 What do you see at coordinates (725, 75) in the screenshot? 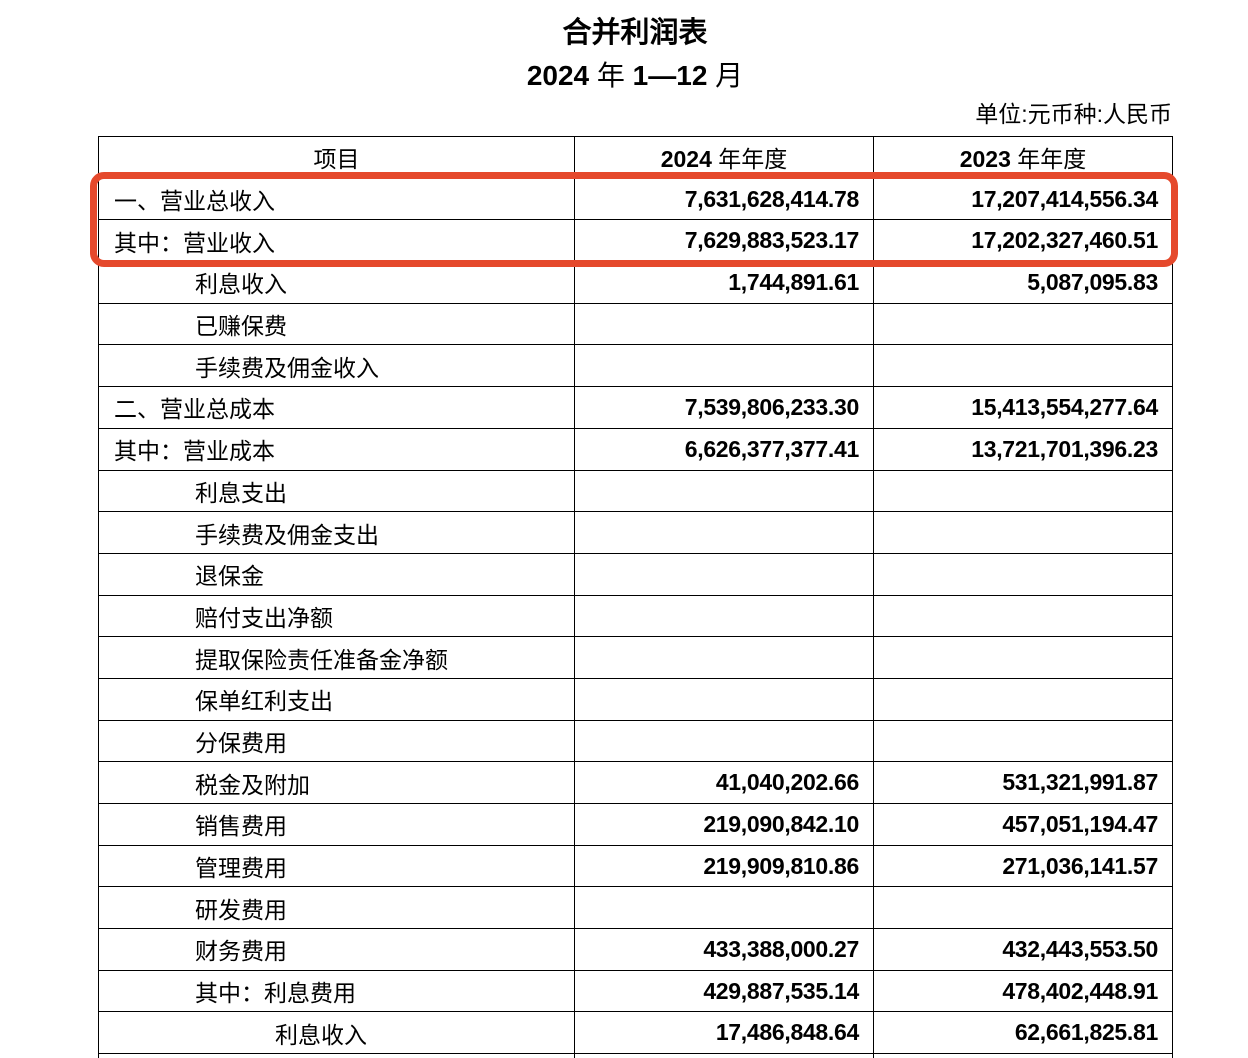
I see `page-subtitle-part: 月` at bounding box center [725, 75].